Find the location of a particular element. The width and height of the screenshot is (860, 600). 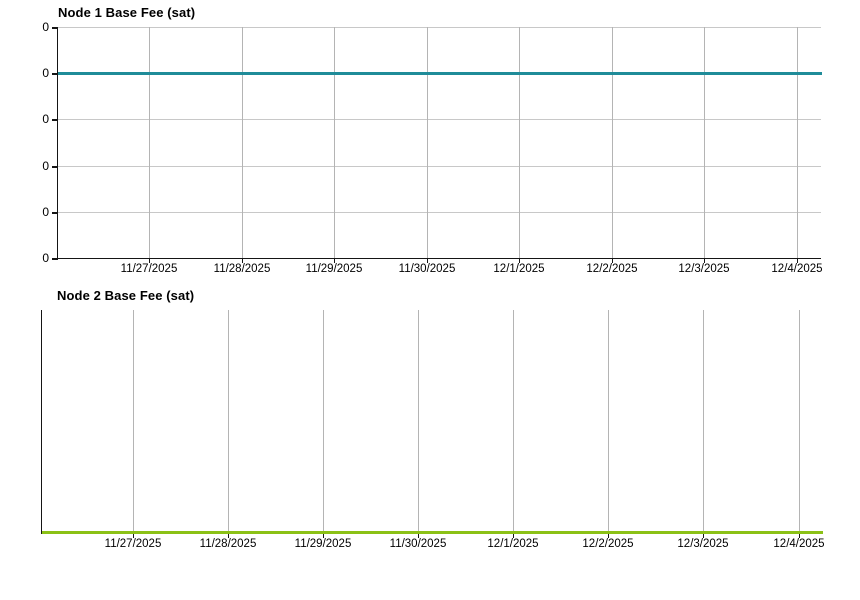

chart-title-node2: Node 2 Base Fee (sat) is located at coordinates (126, 295).